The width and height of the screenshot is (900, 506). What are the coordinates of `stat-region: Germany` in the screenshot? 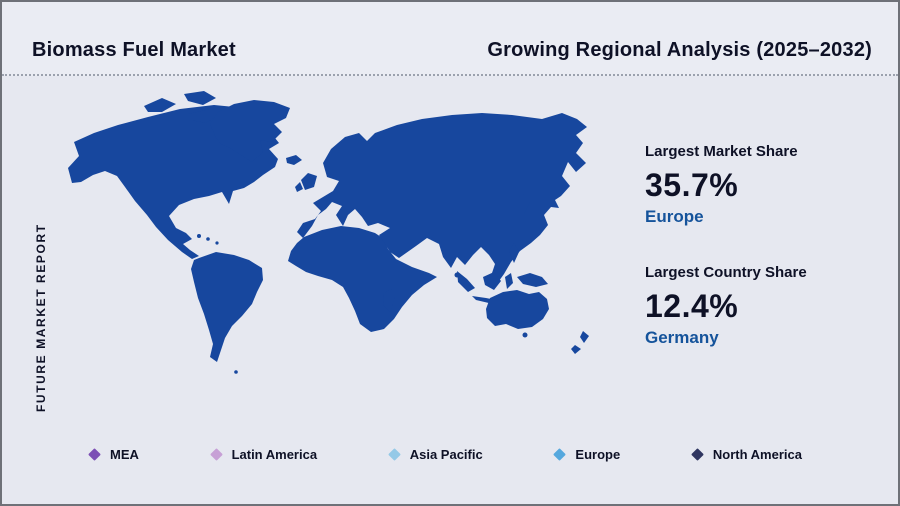 It's located at (682, 337).